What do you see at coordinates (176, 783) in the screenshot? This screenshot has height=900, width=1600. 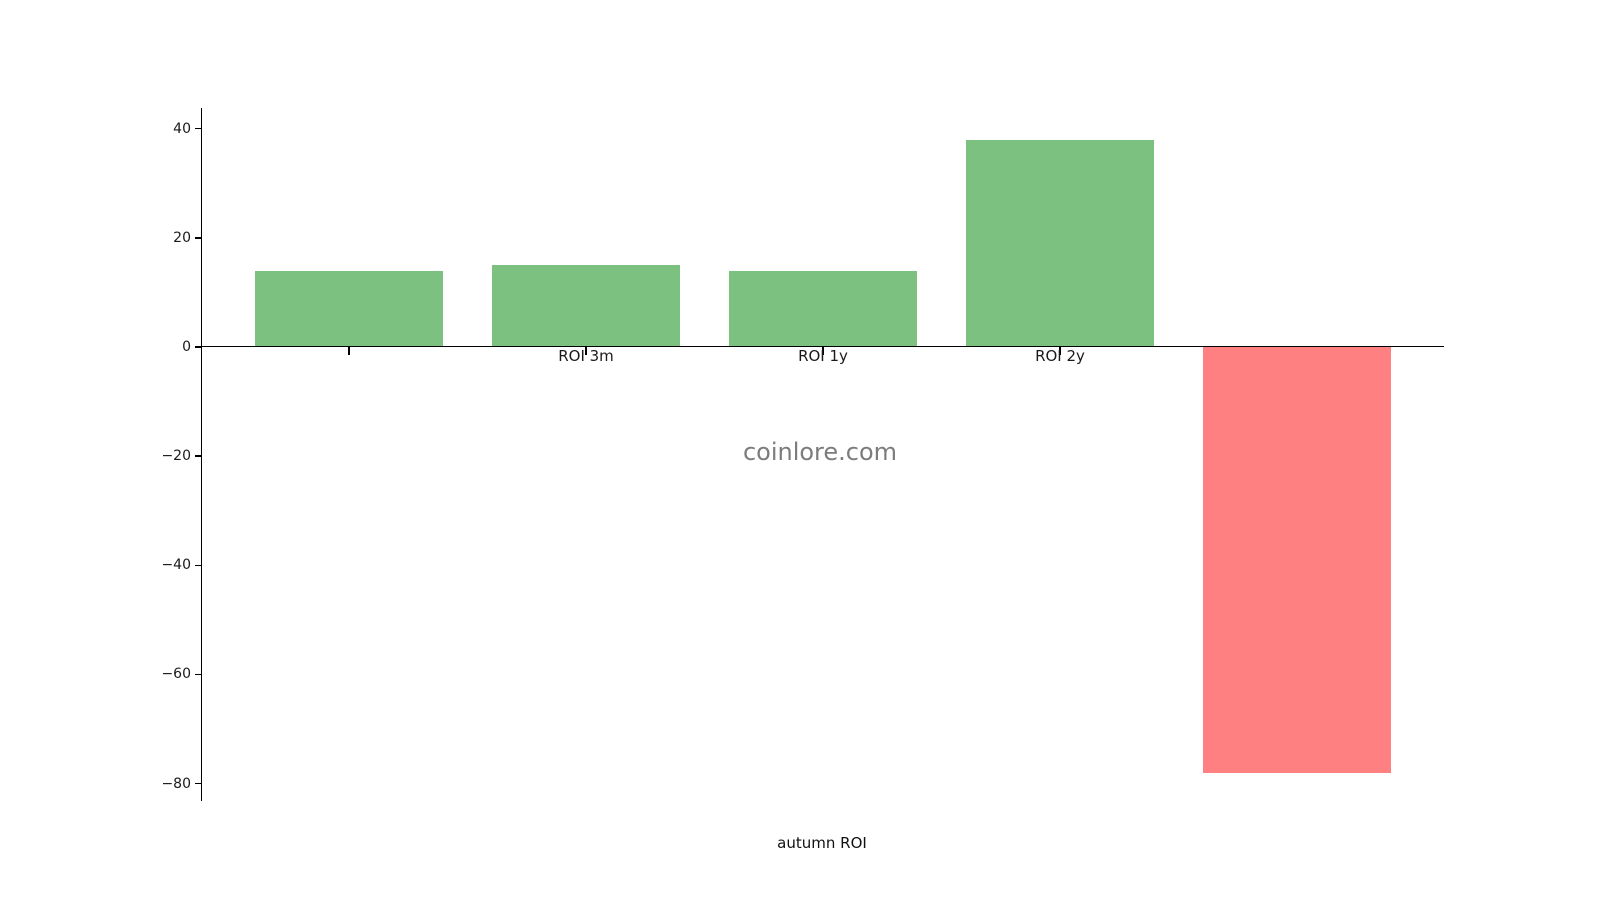 I see `y-tick-label: −80` at bounding box center [176, 783].